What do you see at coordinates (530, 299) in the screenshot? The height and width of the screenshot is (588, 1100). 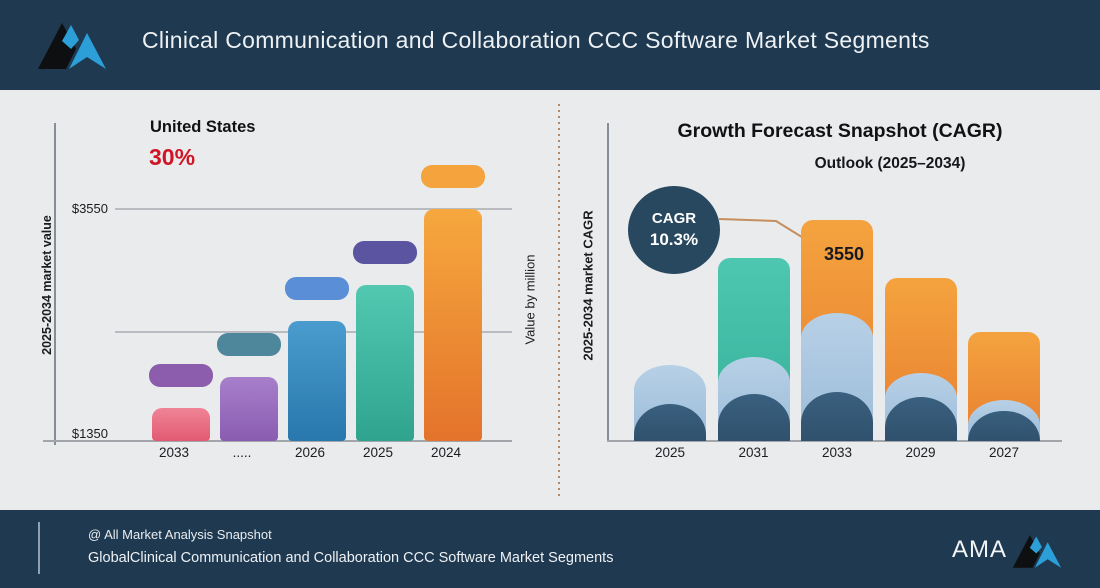 I see `value-axis-label: Value by million` at bounding box center [530, 299].